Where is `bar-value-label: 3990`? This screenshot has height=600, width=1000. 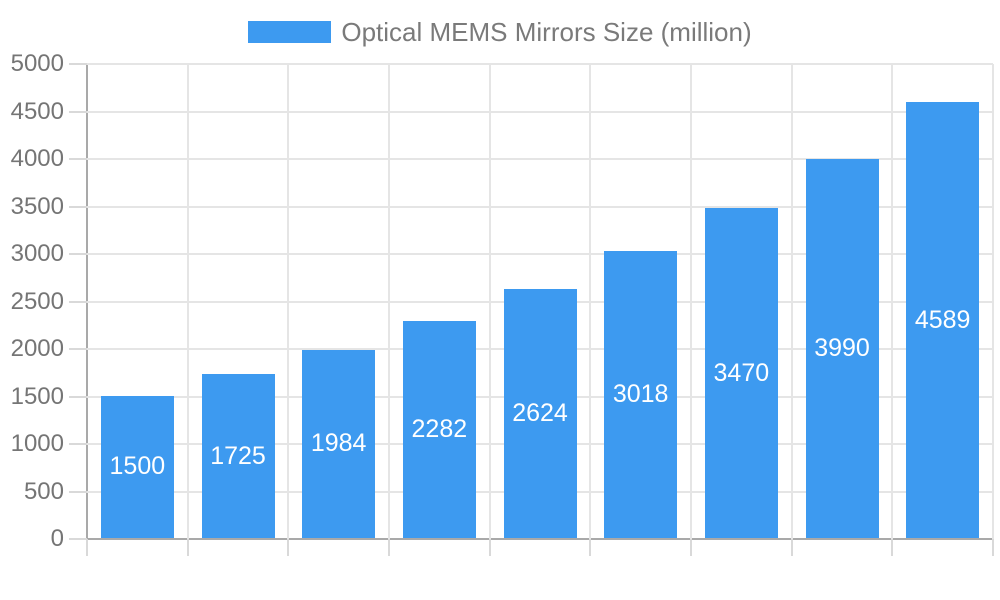
bar-value-label: 3990 is located at coordinates (842, 347).